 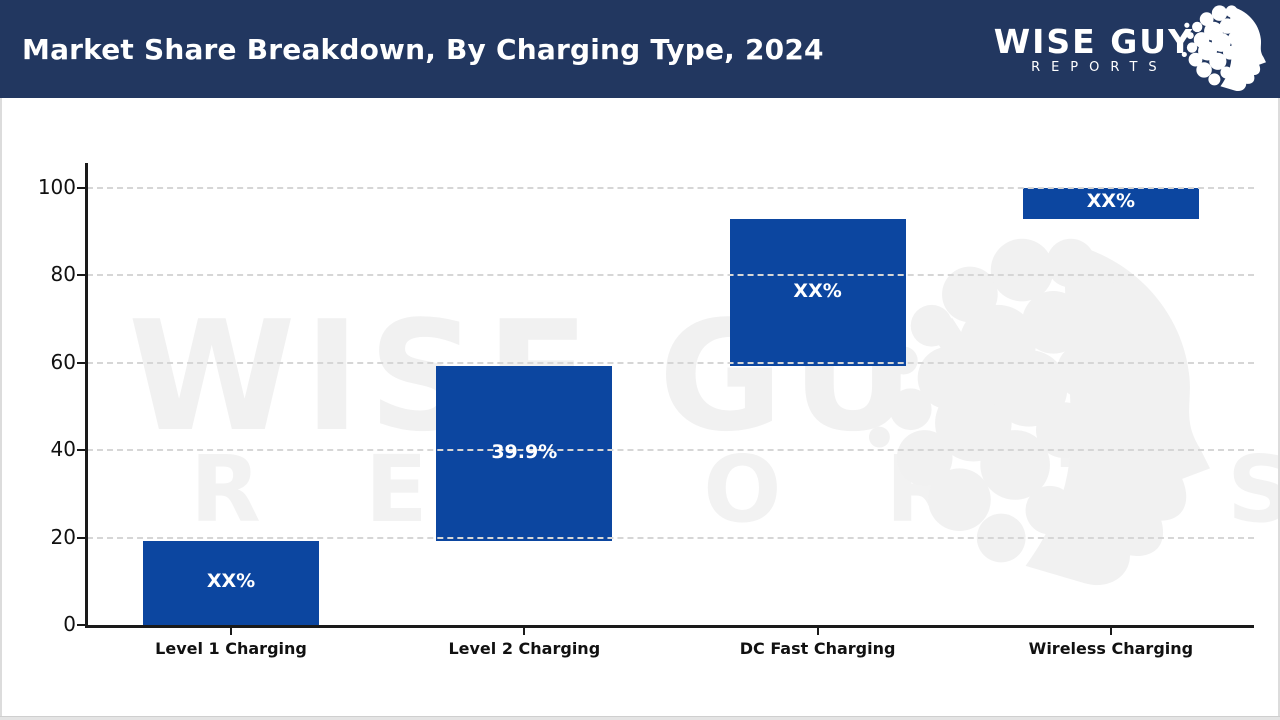 I want to click on x-category-label: Level 1 Charging, so click(x=231, y=648).